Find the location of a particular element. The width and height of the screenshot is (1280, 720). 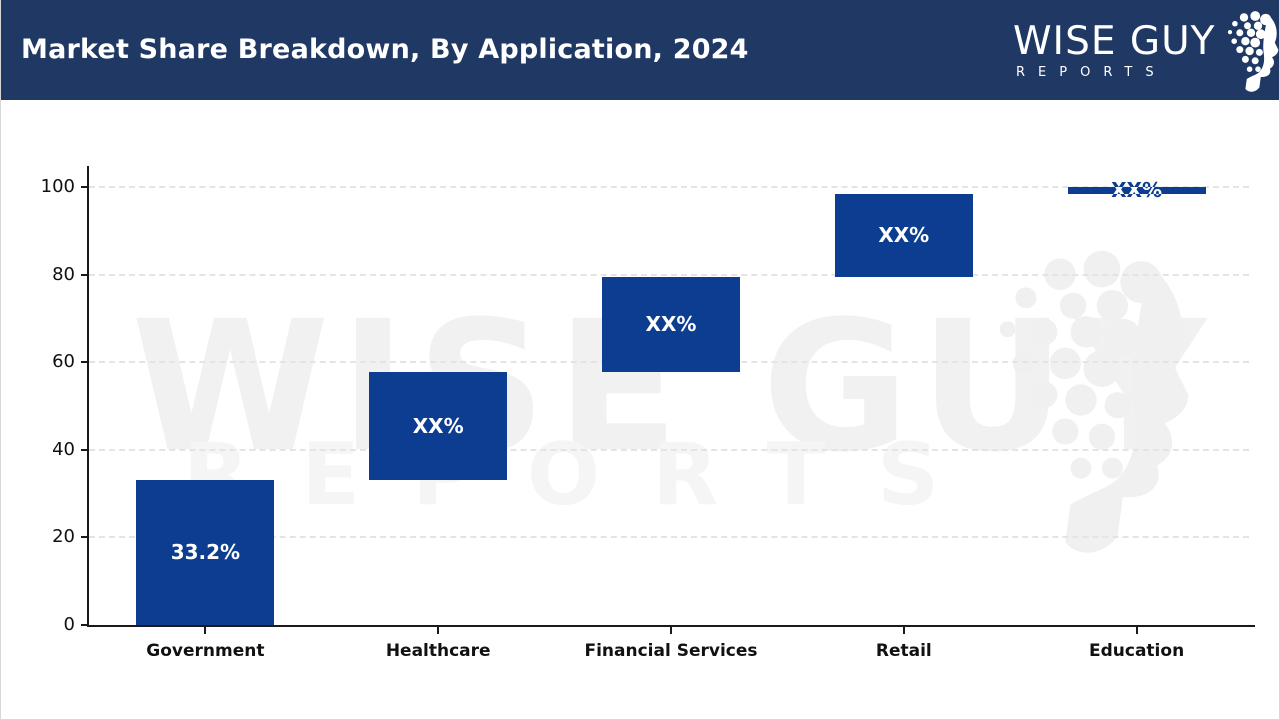

bar-label-retail: XX% is located at coordinates (904, 235).